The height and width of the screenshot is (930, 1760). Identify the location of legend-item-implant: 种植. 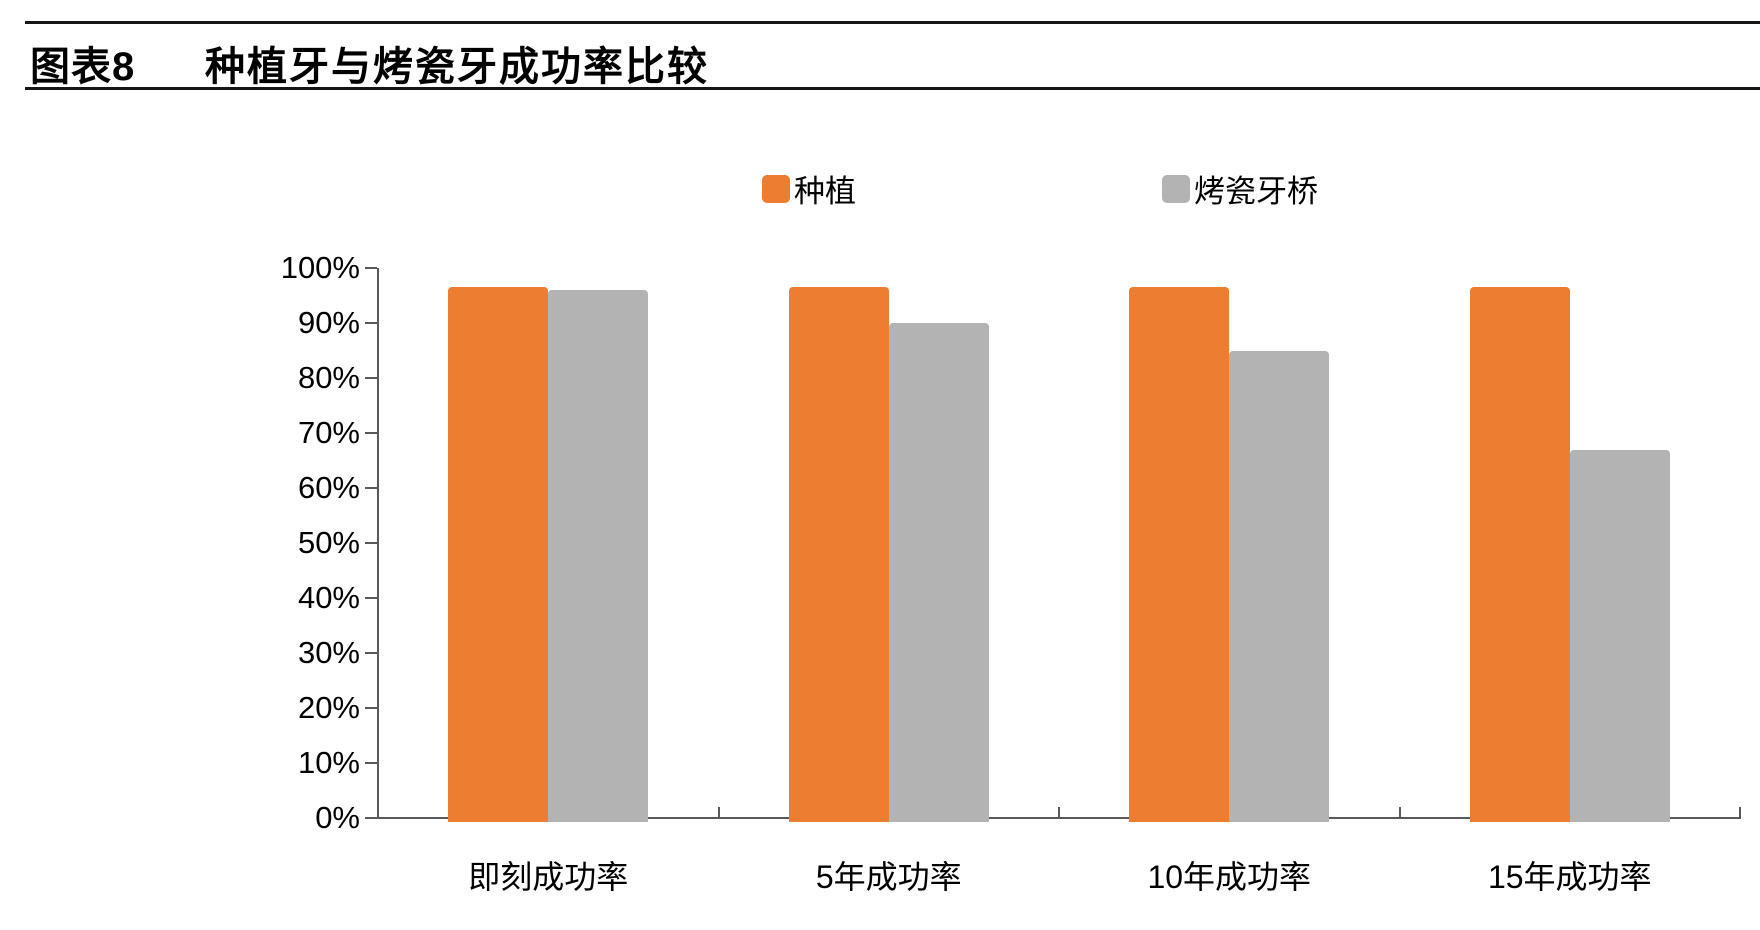
(809, 188).